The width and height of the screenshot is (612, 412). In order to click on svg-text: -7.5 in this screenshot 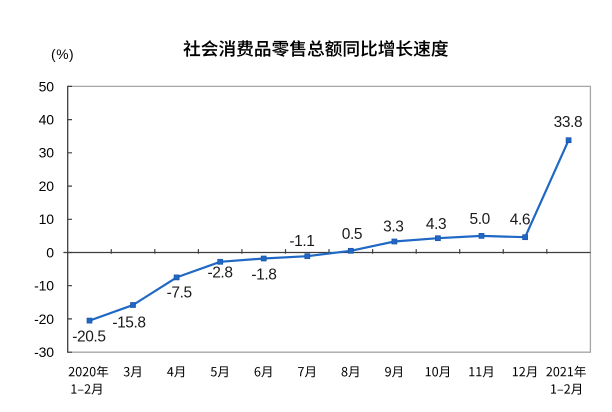, I will do `click(179, 292)`.